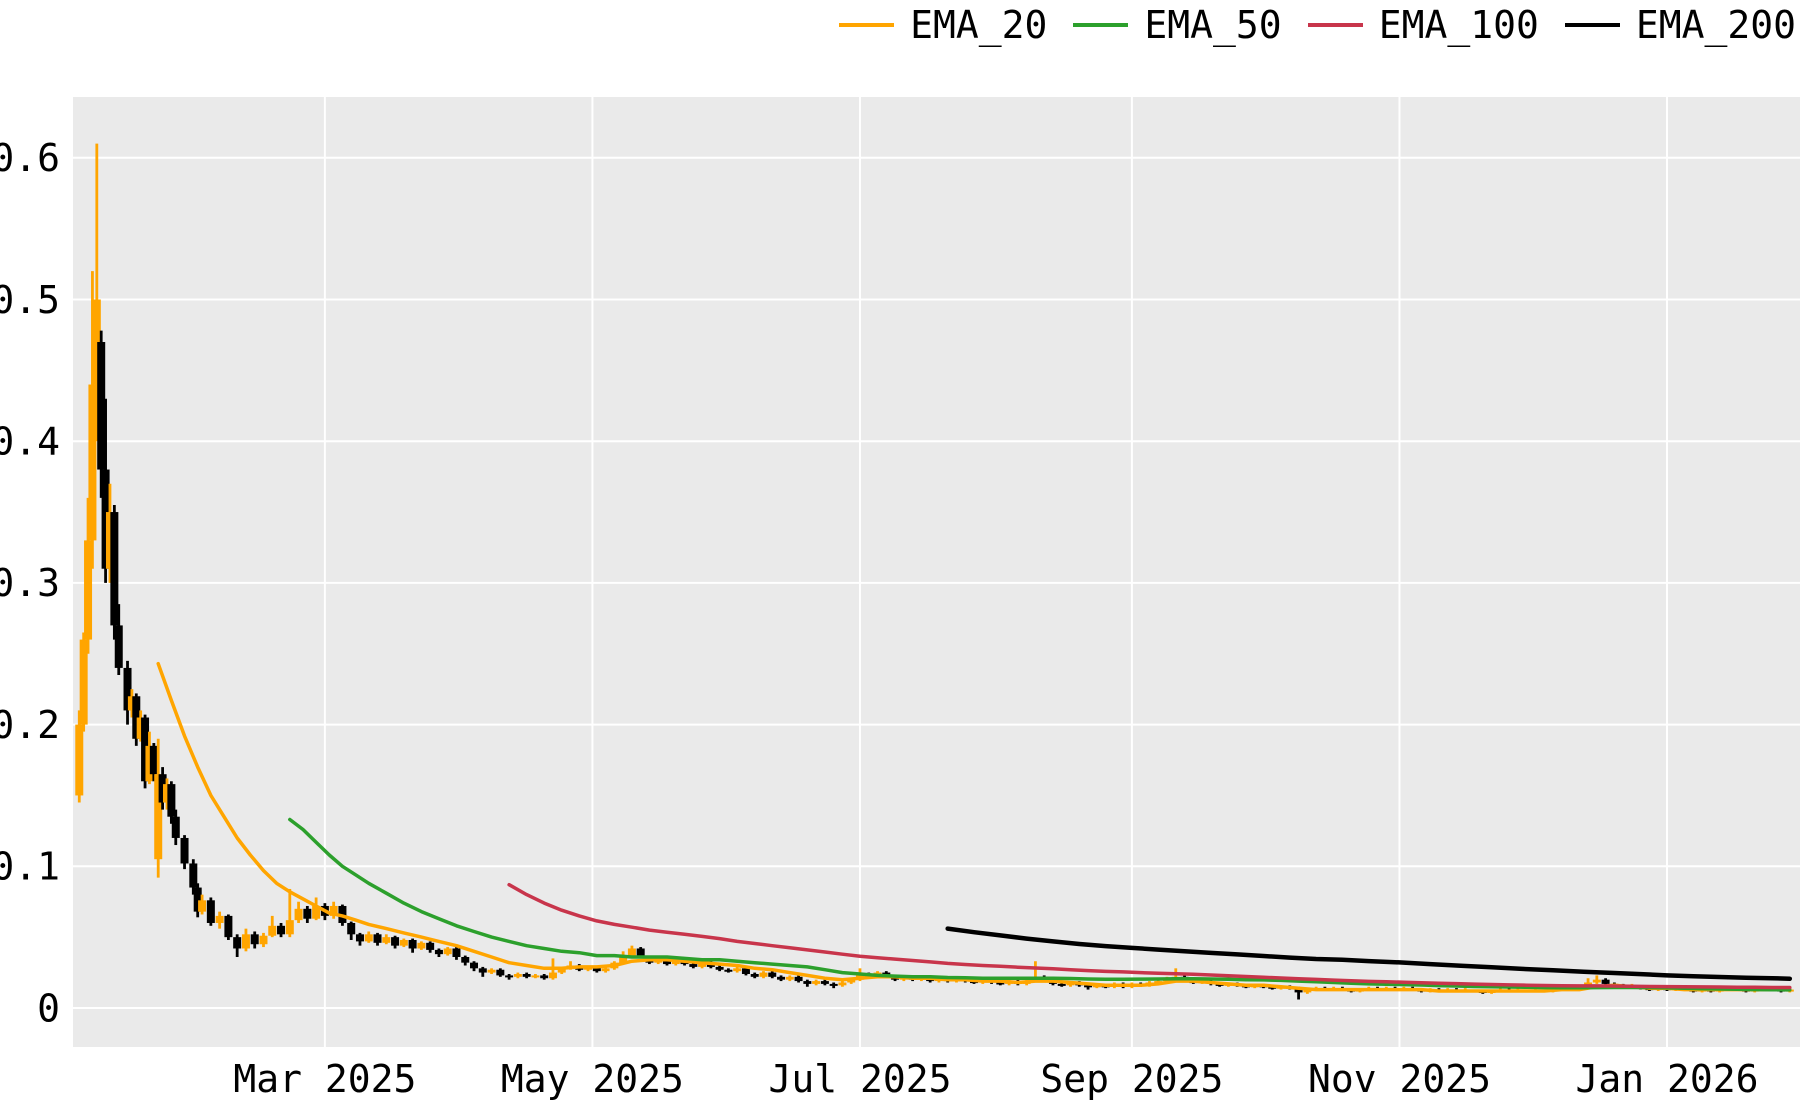 This screenshot has width=1800, height=1100. Describe the element at coordinates (30, 867) in the screenshot. I see `y-tick-label: 0.1` at that location.